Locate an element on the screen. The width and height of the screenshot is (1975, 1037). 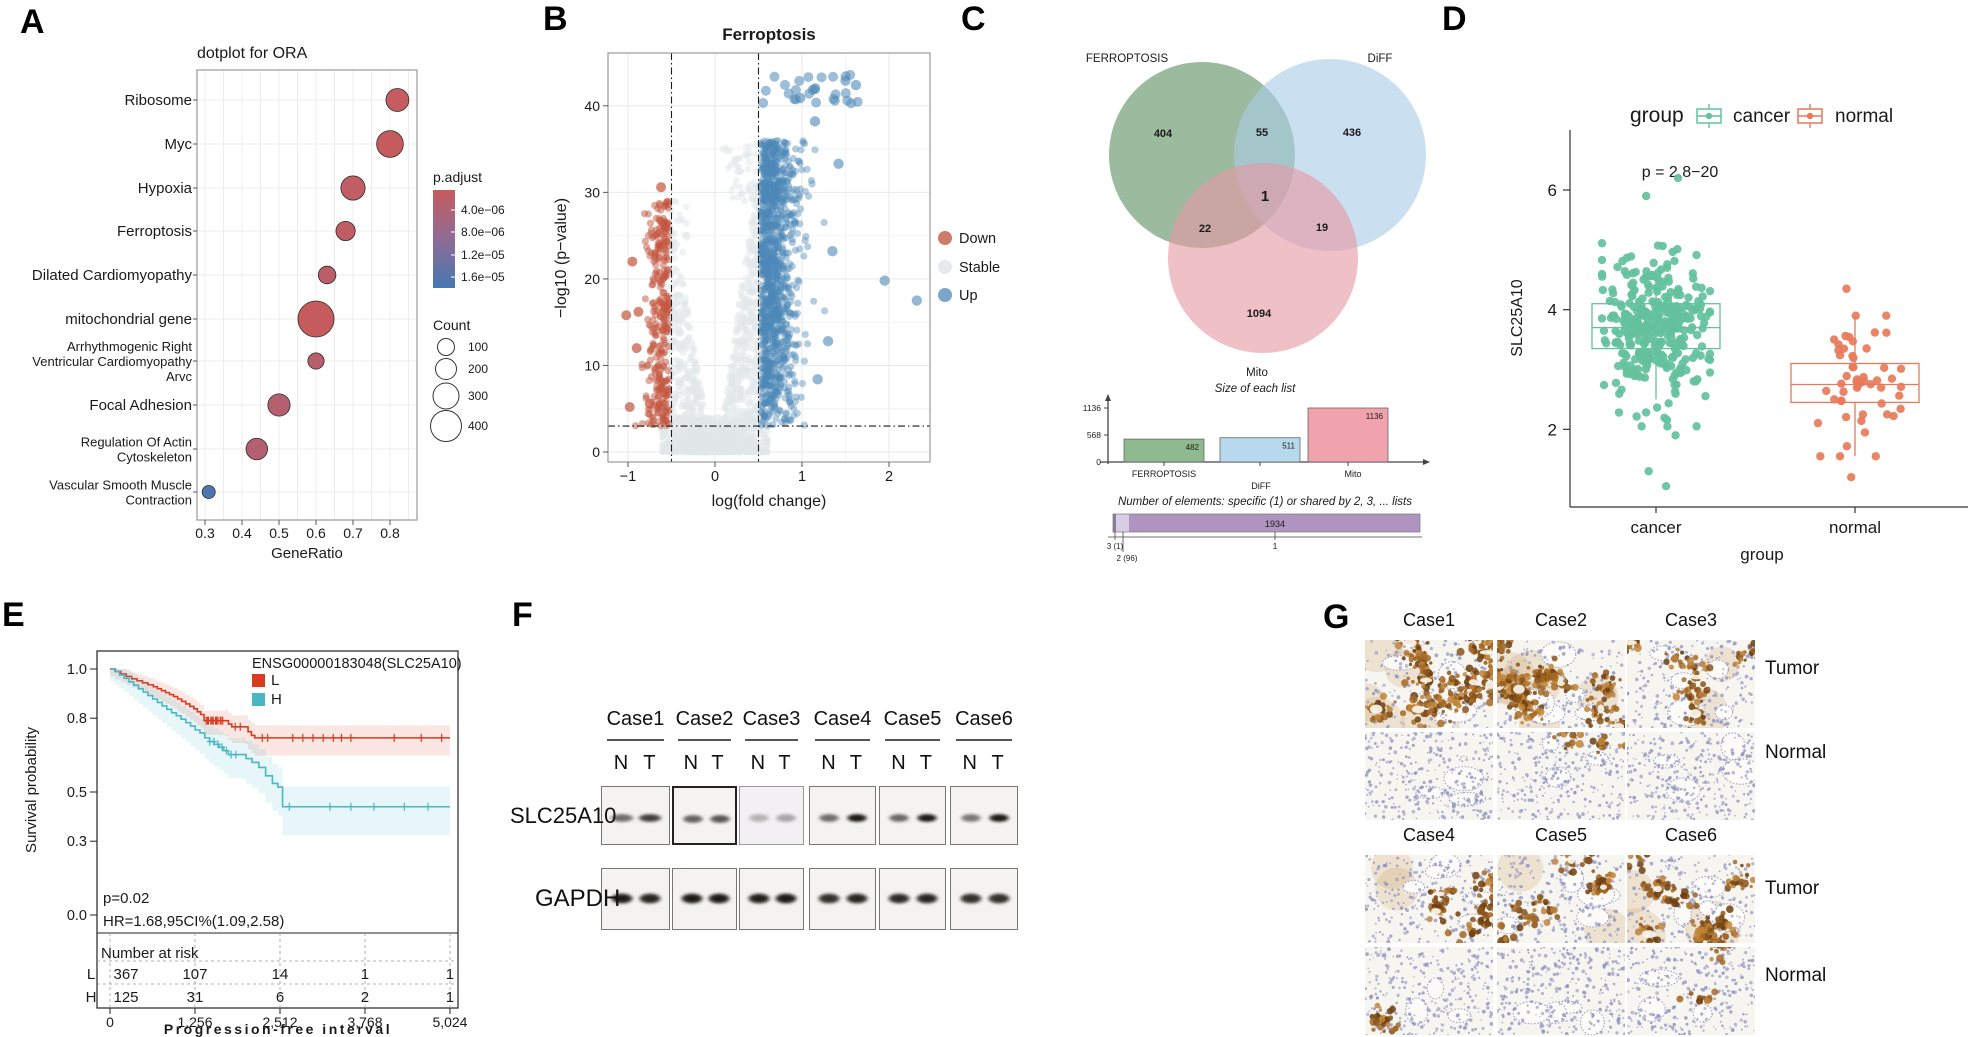
svg-text: 2 (96) is located at coordinates (1127, 558).